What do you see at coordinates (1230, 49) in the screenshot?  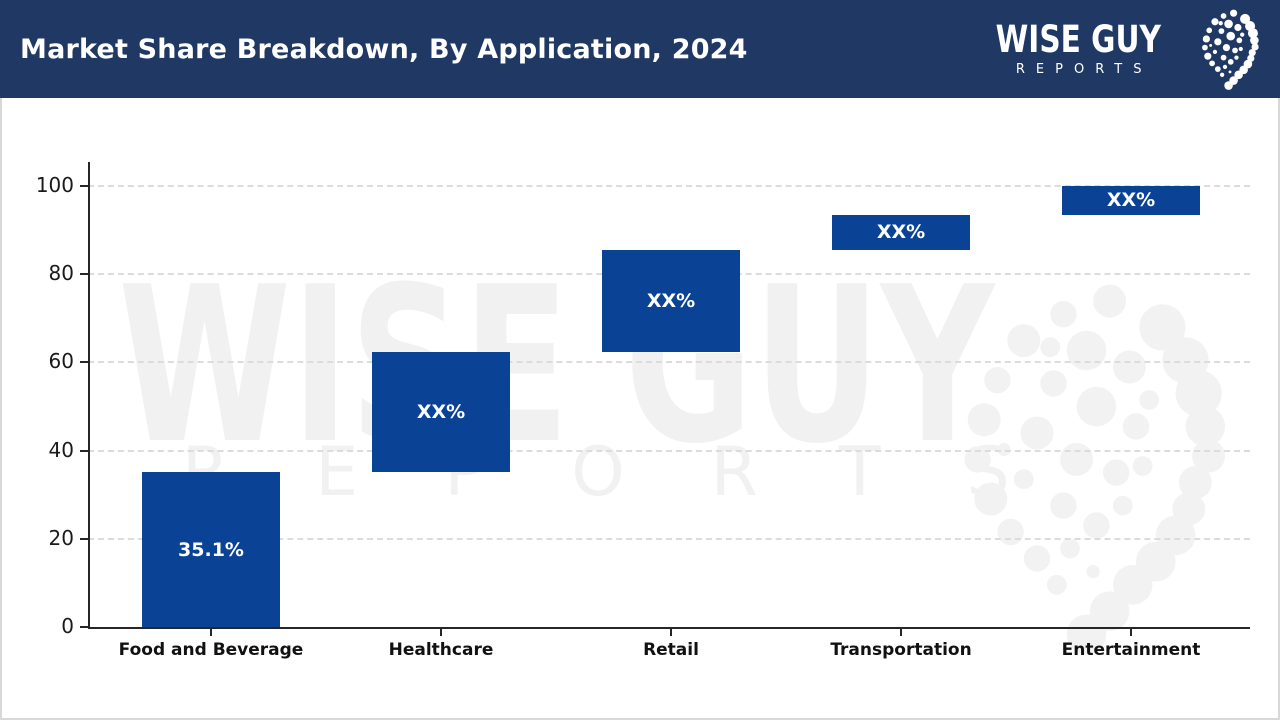 I see `wiseguy-head-icon` at bounding box center [1230, 49].